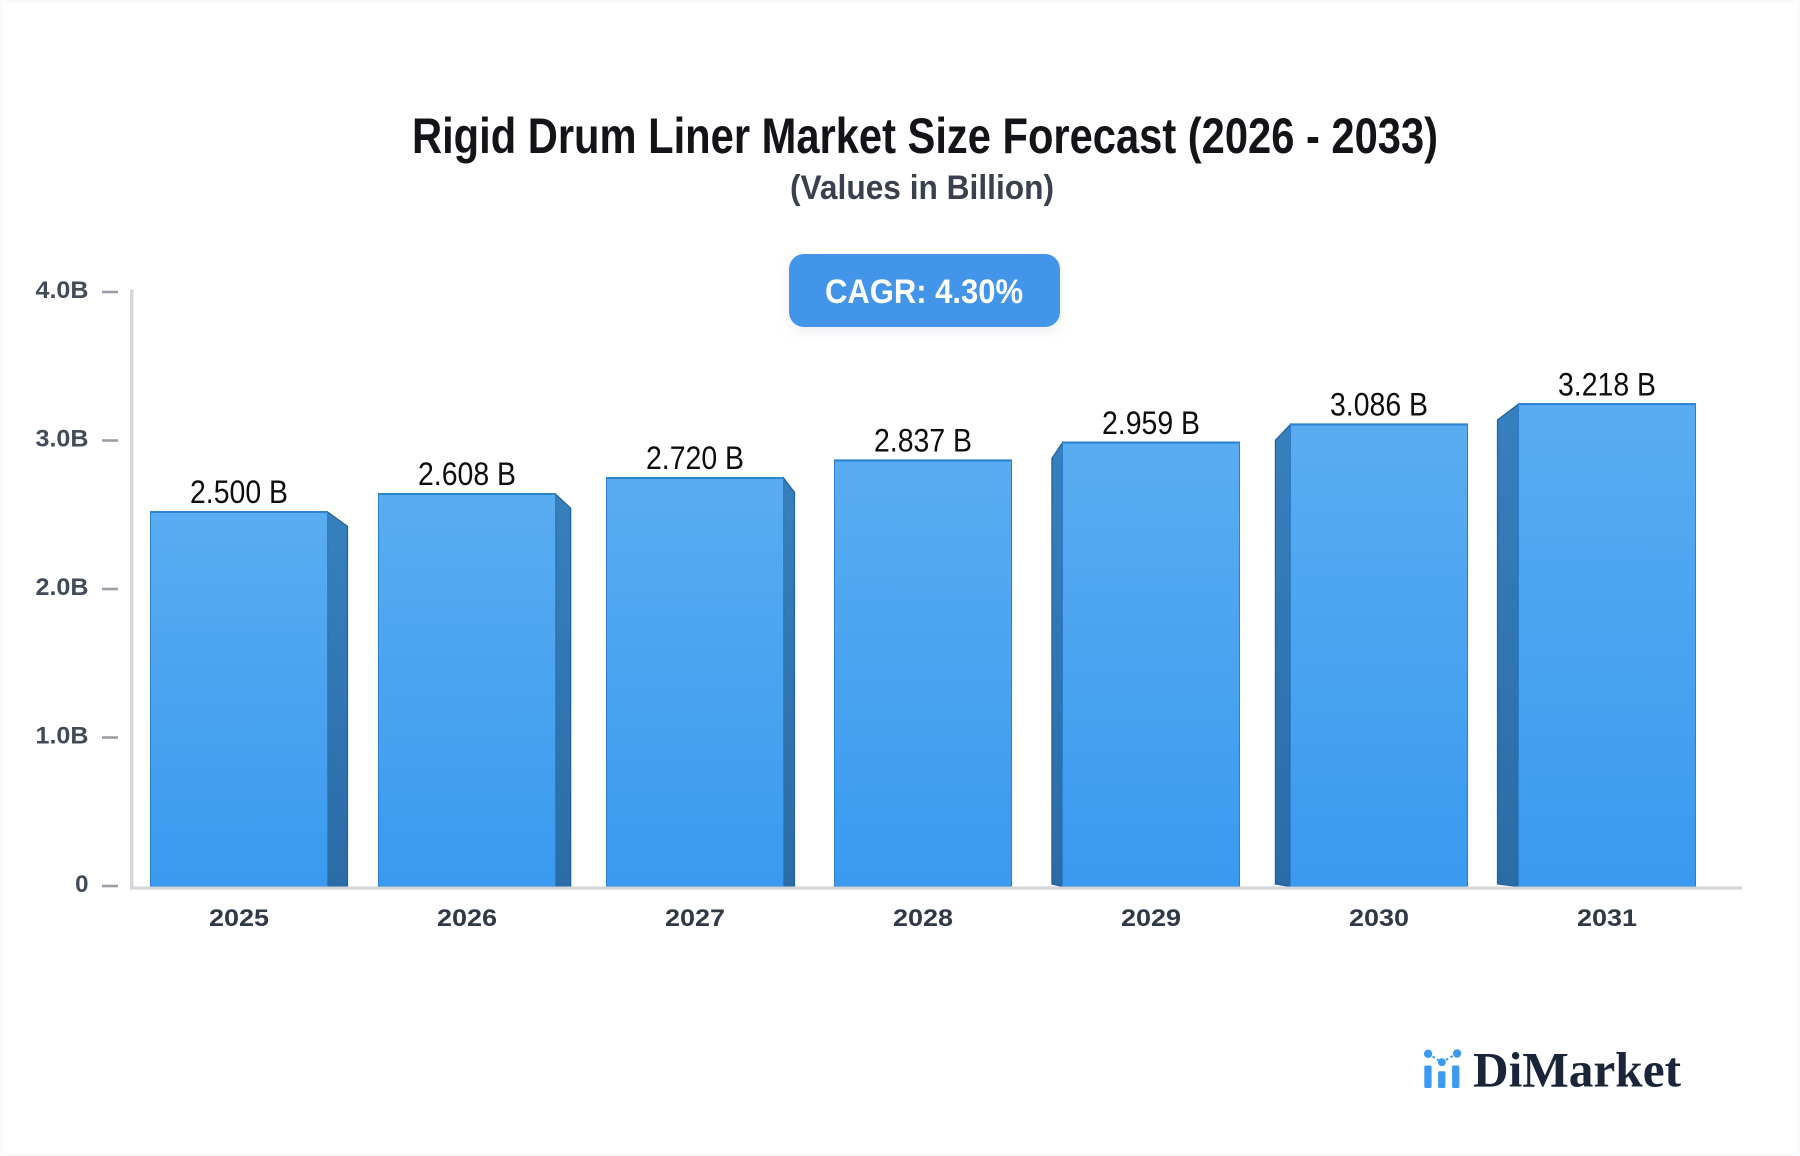  What do you see at coordinates (1151, 423) in the screenshot?
I see `svg-text: 2.959 B` at bounding box center [1151, 423].